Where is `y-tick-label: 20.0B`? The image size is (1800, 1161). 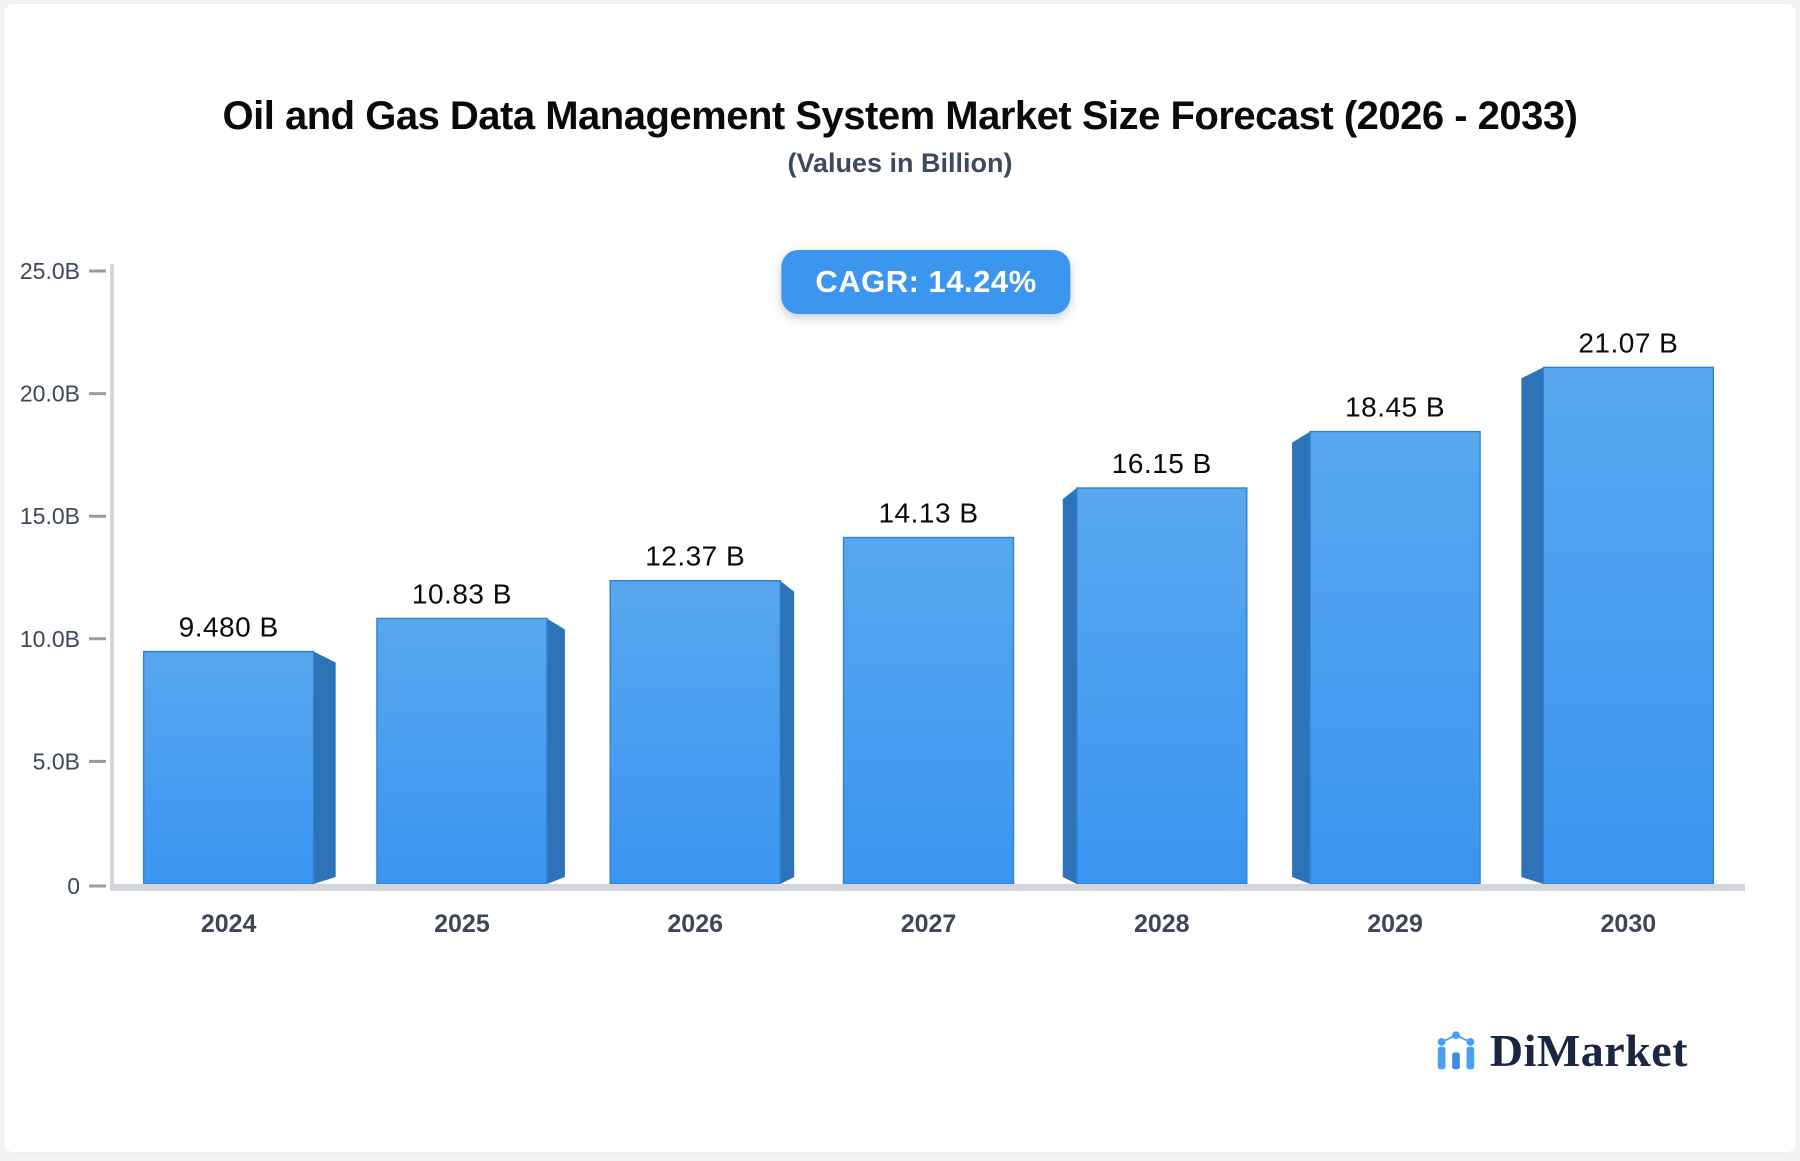
y-tick-label: 20.0B is located at coordinates (50, 394).